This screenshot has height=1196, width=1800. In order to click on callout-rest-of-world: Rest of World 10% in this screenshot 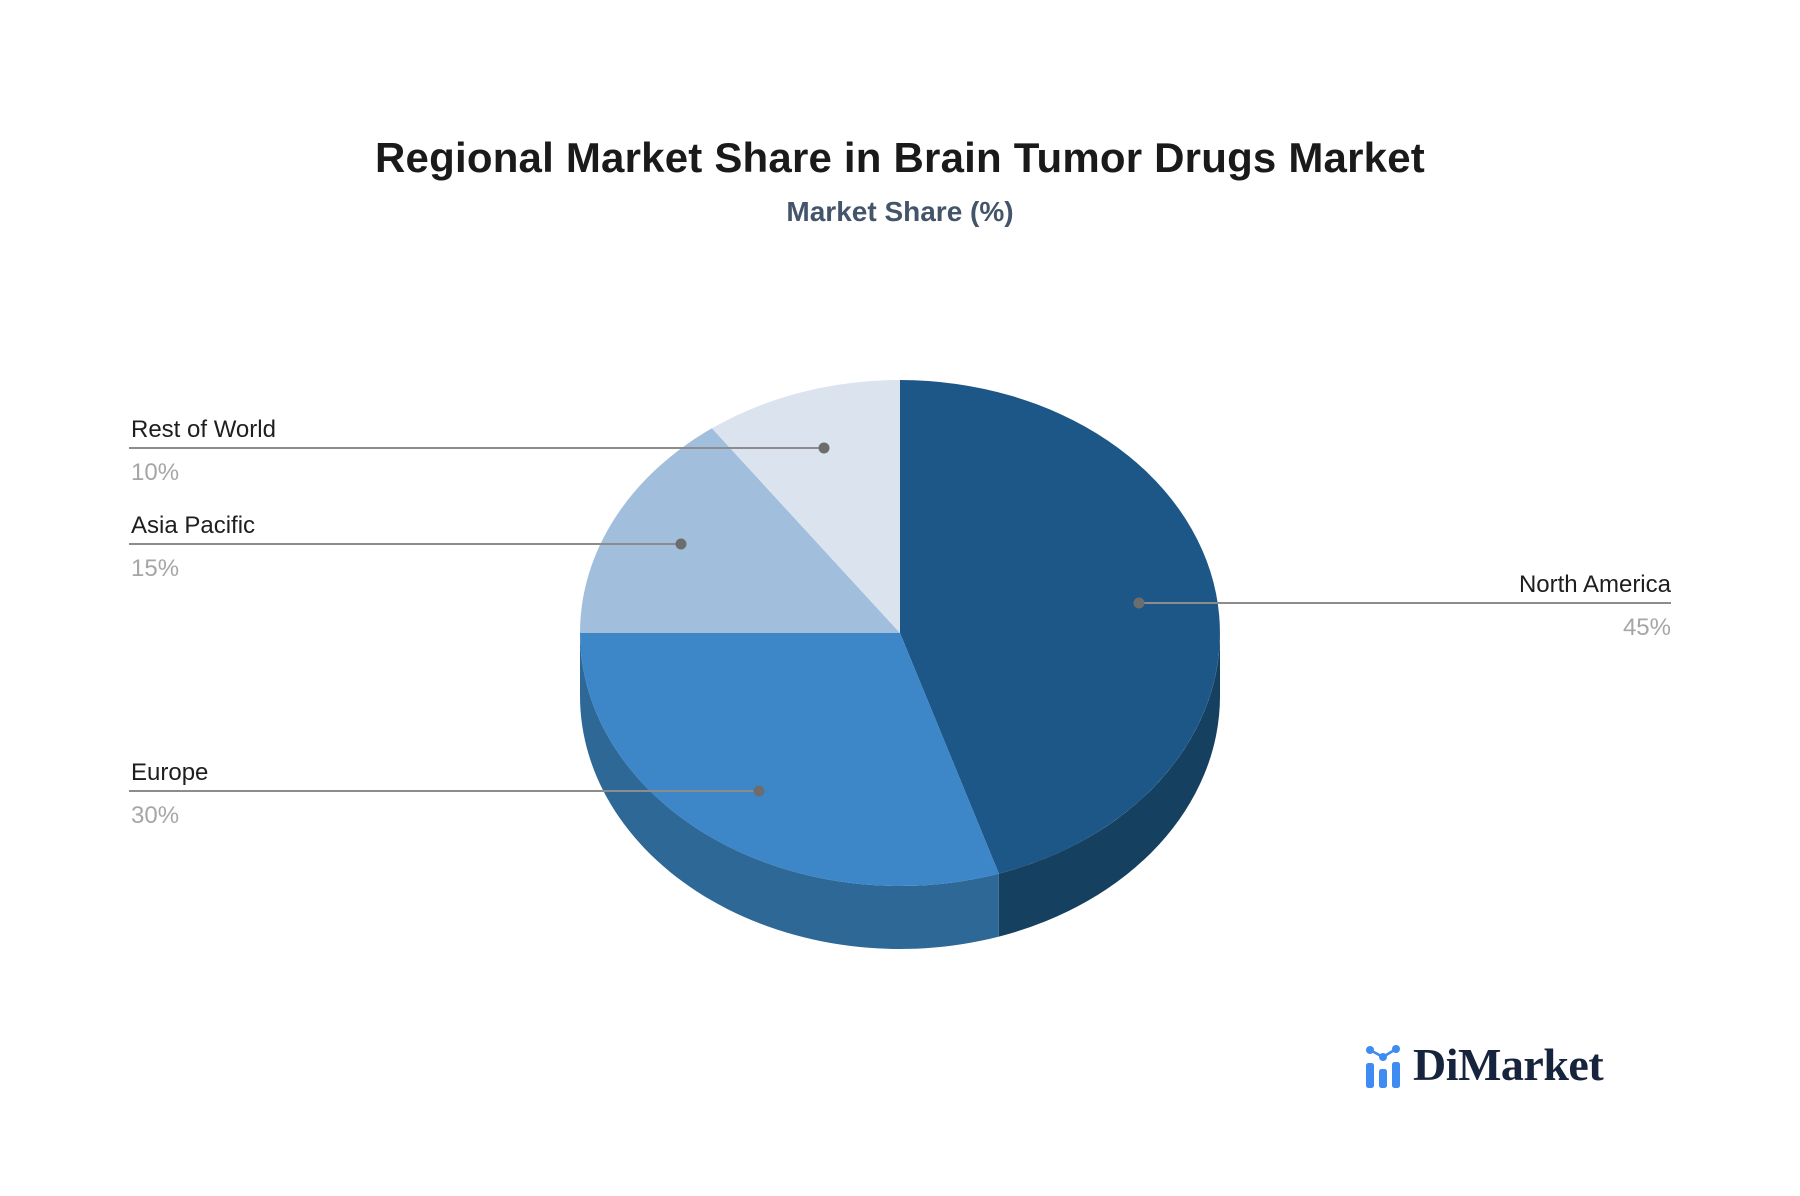, I will do `click(203, 450)`.